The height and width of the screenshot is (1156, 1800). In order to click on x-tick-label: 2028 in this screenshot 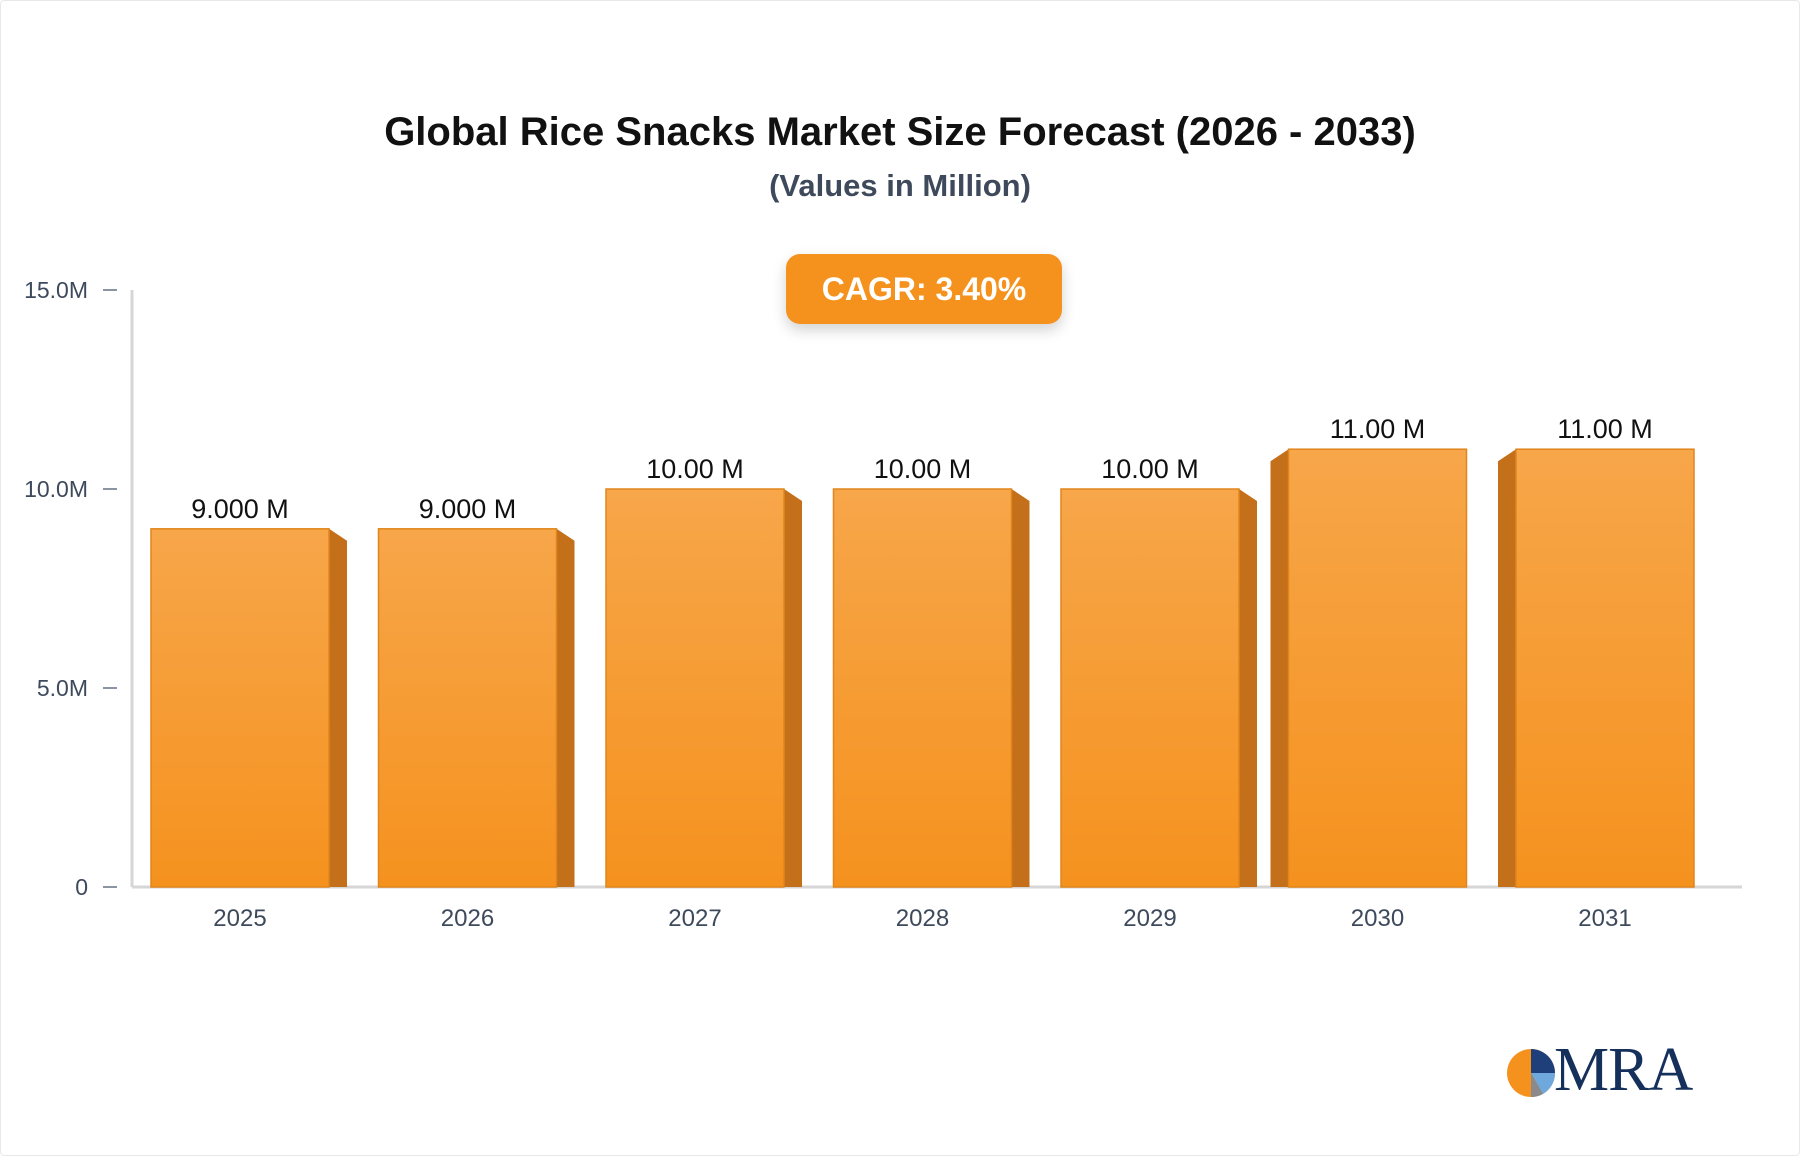, I will do `click(922, 918)`.